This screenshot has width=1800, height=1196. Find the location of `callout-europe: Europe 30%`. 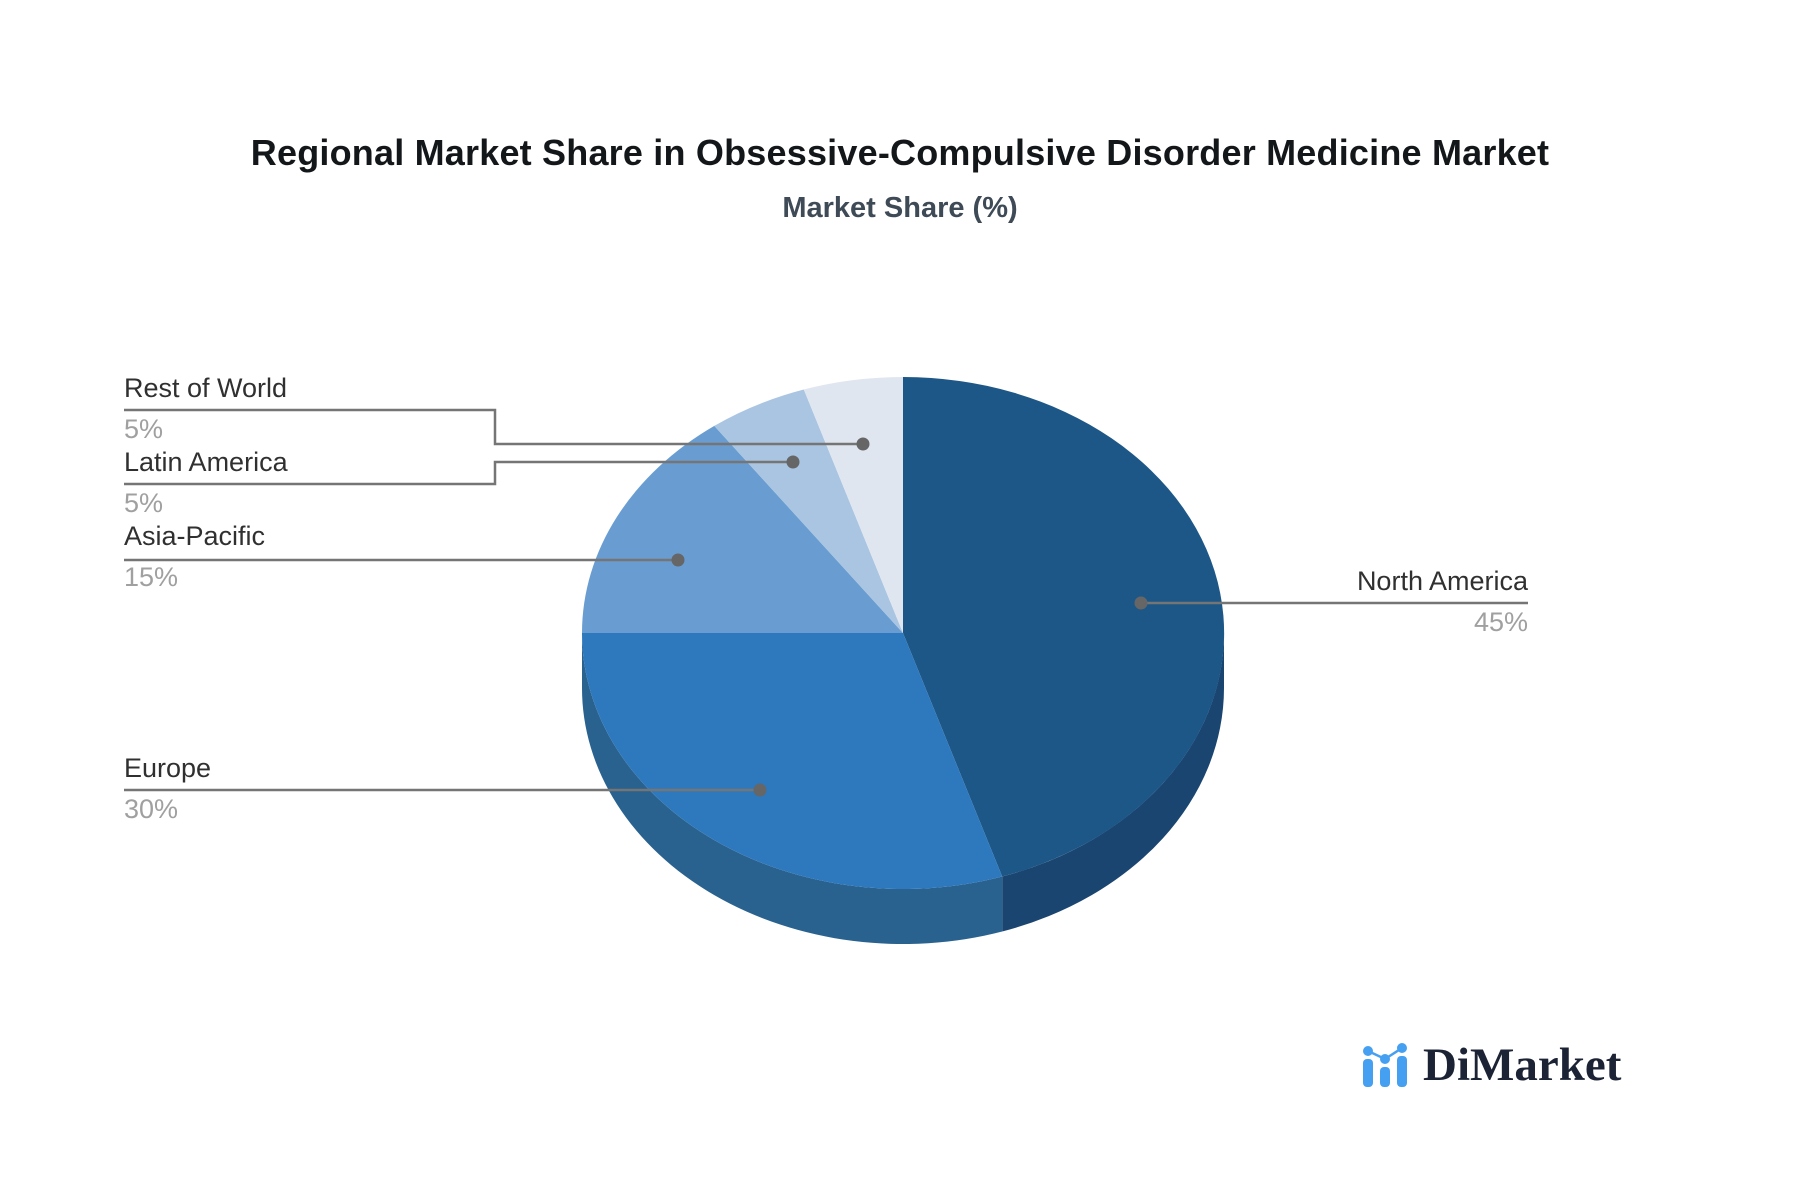

callout-europe: Europe 30% is located at coordinates (167, 788).